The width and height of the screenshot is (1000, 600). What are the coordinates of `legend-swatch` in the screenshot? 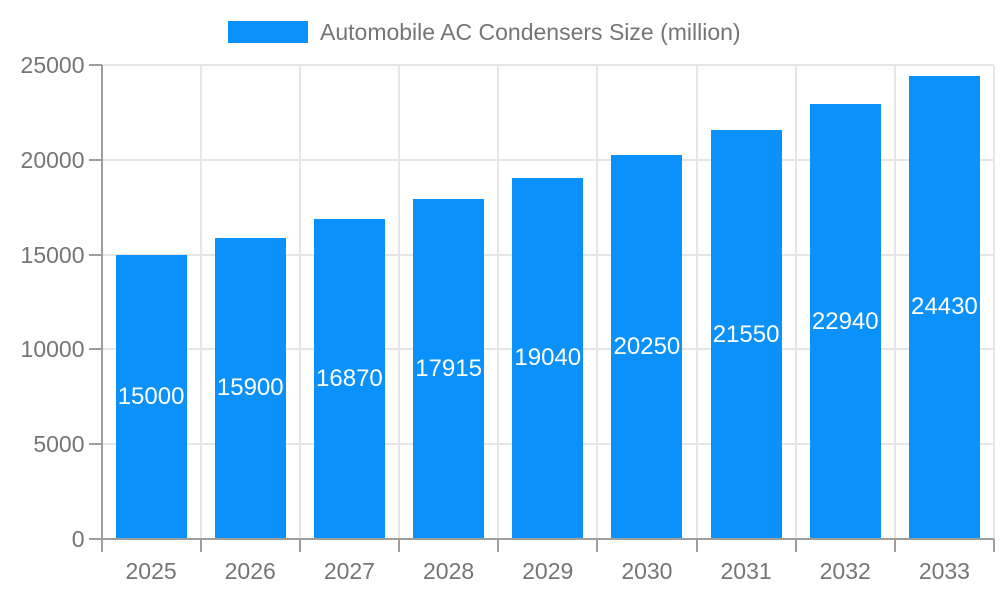 It's located at (268, 32).